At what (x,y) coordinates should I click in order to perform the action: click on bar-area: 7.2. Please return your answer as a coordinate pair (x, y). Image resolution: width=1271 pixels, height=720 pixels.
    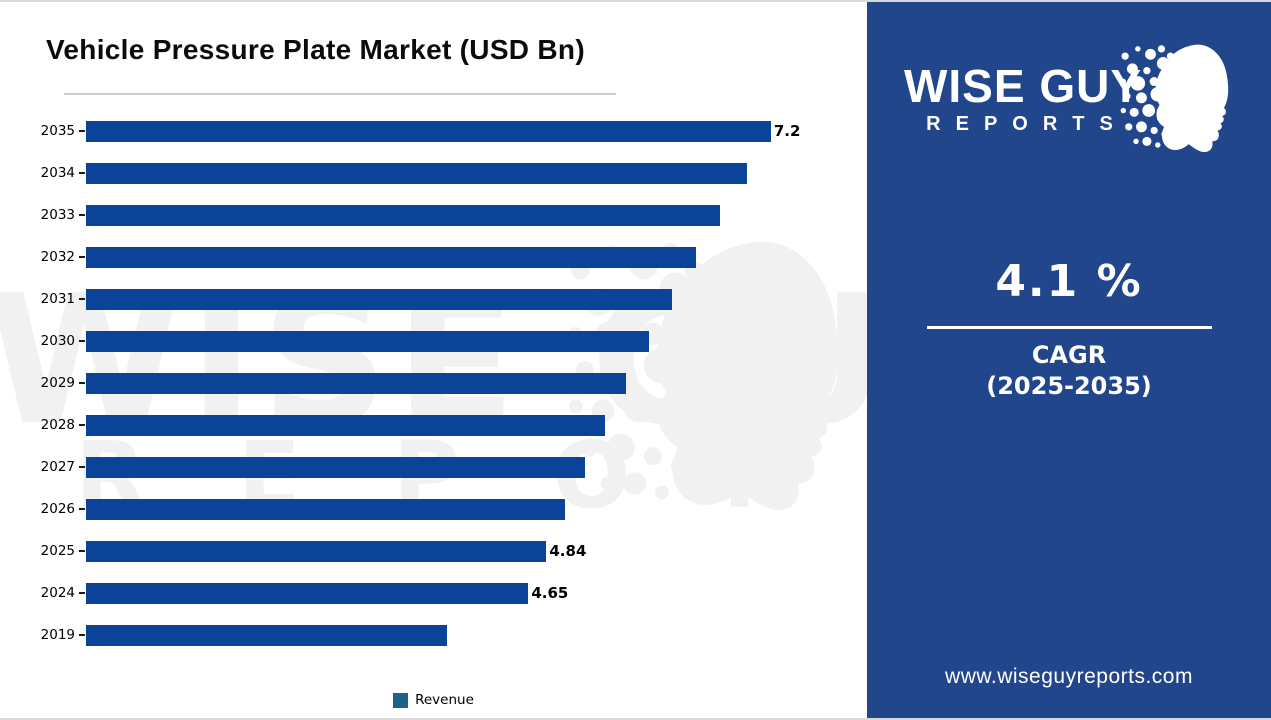
    Looking at the image, I should click on (476, 131).